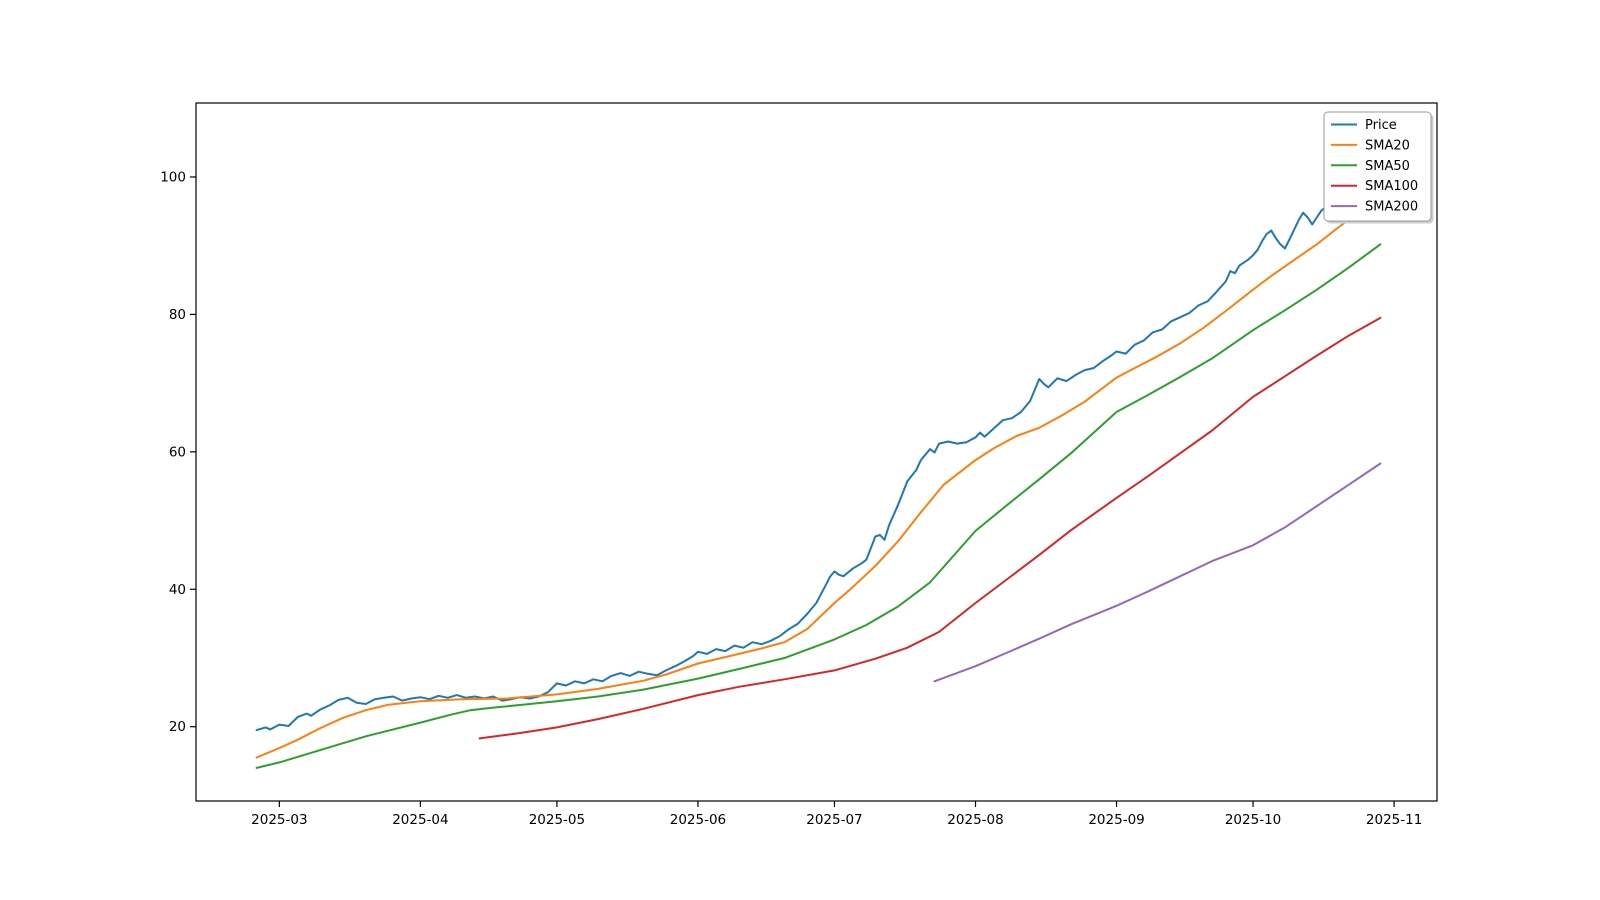  Describe the element at coordinates (1253, 820) in the screenshot. I see `x-tick-label: 2025-10` at that location.